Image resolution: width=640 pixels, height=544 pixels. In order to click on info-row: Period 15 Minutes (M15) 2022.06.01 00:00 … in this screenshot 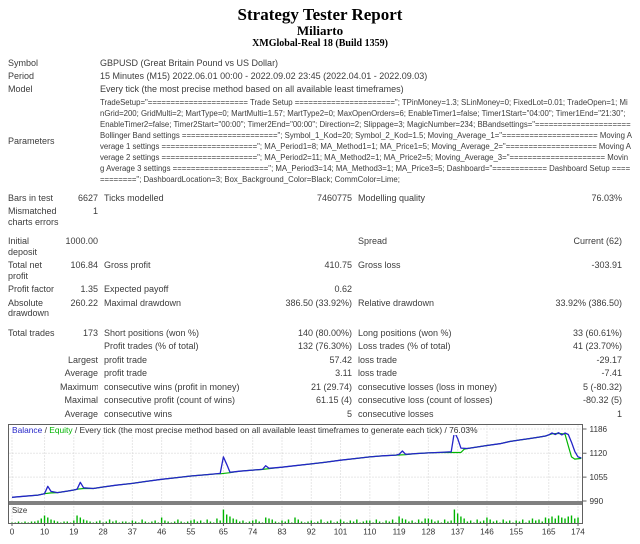, I will do `click(320, 76)`.